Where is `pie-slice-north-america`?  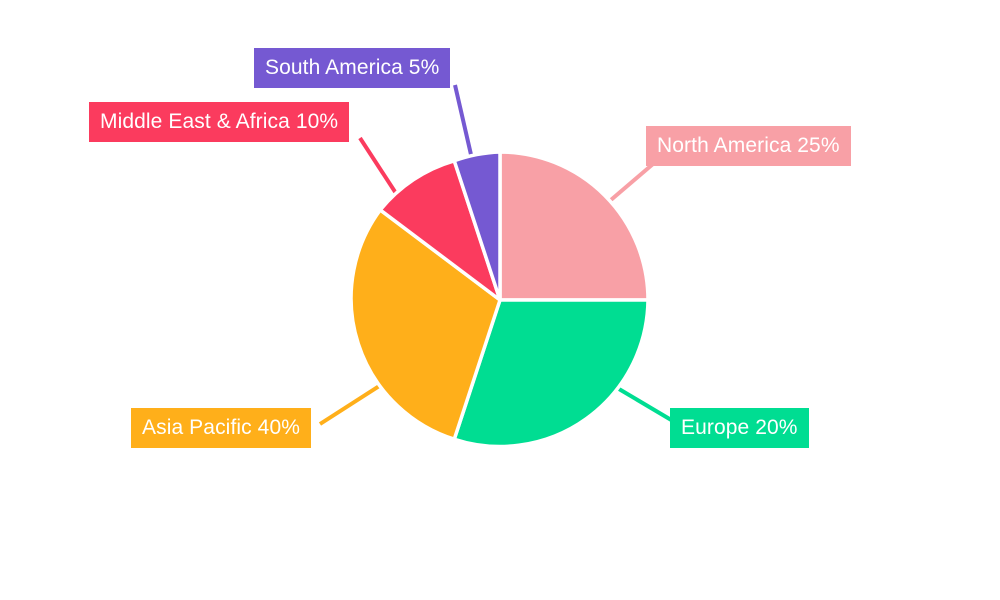
pie-slice-north-america is located at coordinates (574, 226).